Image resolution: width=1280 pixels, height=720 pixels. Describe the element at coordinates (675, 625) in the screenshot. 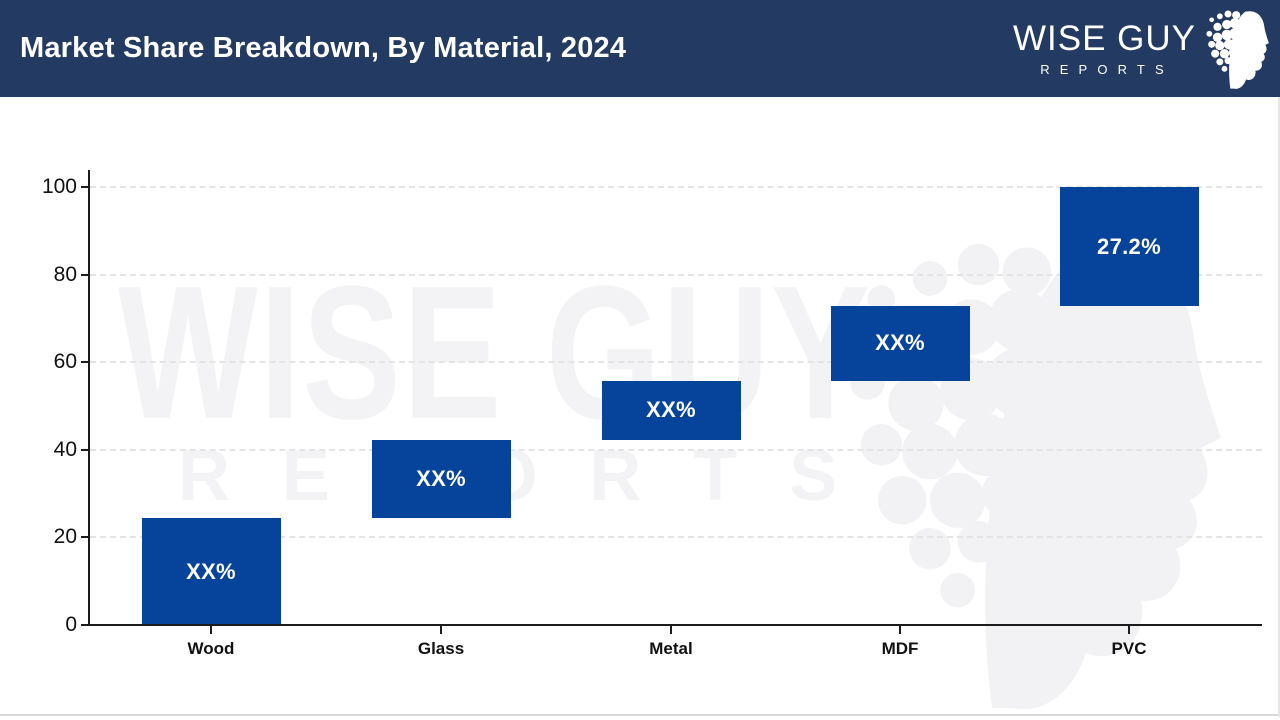

I see `x-axis-line` at that location.